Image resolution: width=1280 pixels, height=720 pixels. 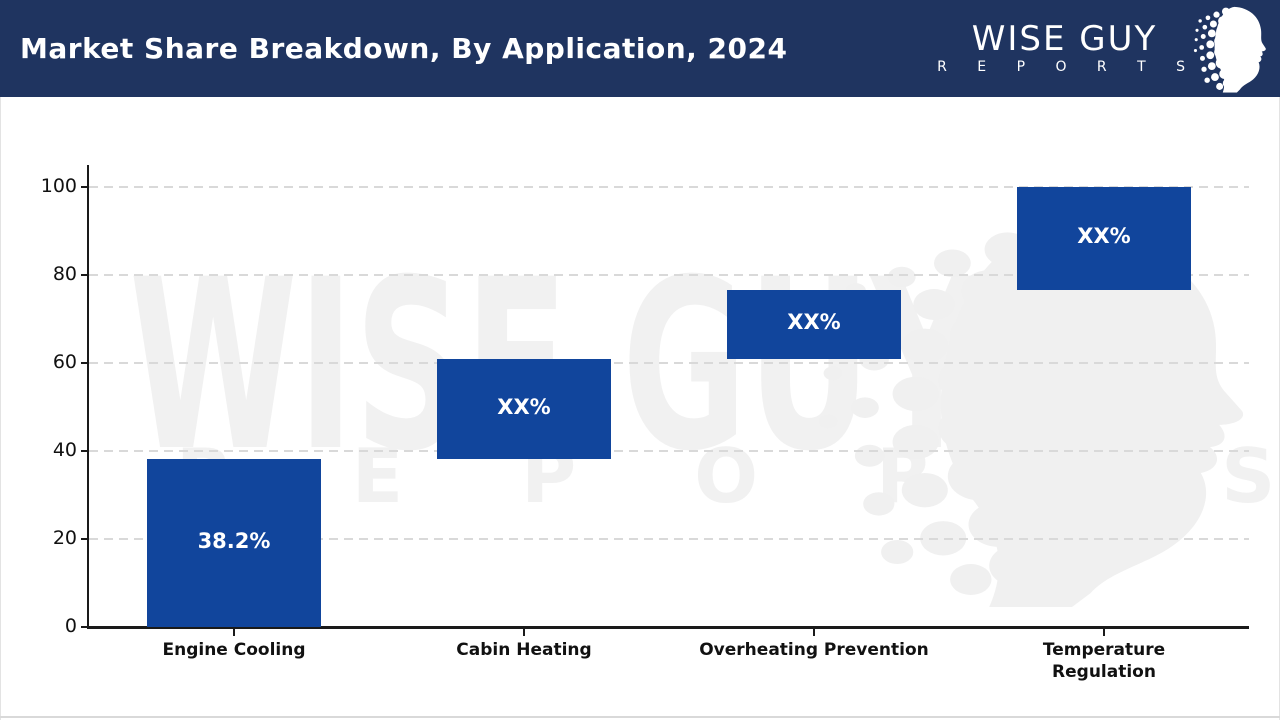 What do you see at coordinates (64, 274) in the screenshot?
I see `y-tick-label-80: 80` at bounding box center [64, 274].